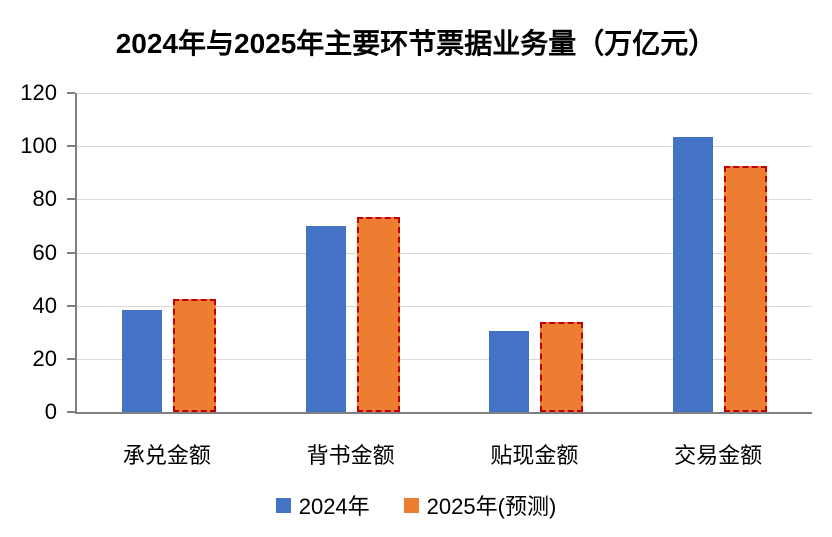 Image resolution: width=832 pixels, height=537 pixels. I want to click on ytick-label-20: 20, so click(44, 358).